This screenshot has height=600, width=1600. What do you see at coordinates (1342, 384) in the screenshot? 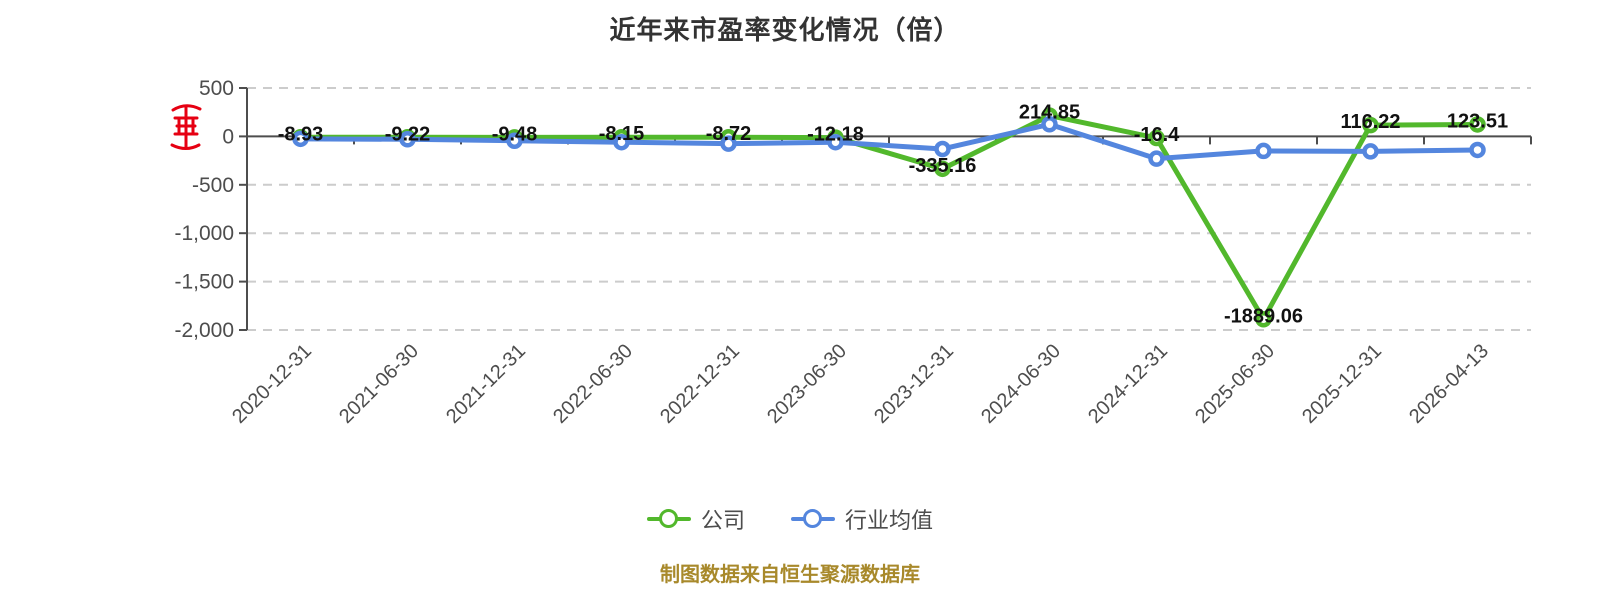
I see `x-axis-label: 2025-12-31` at bounding box center [1342, 384].